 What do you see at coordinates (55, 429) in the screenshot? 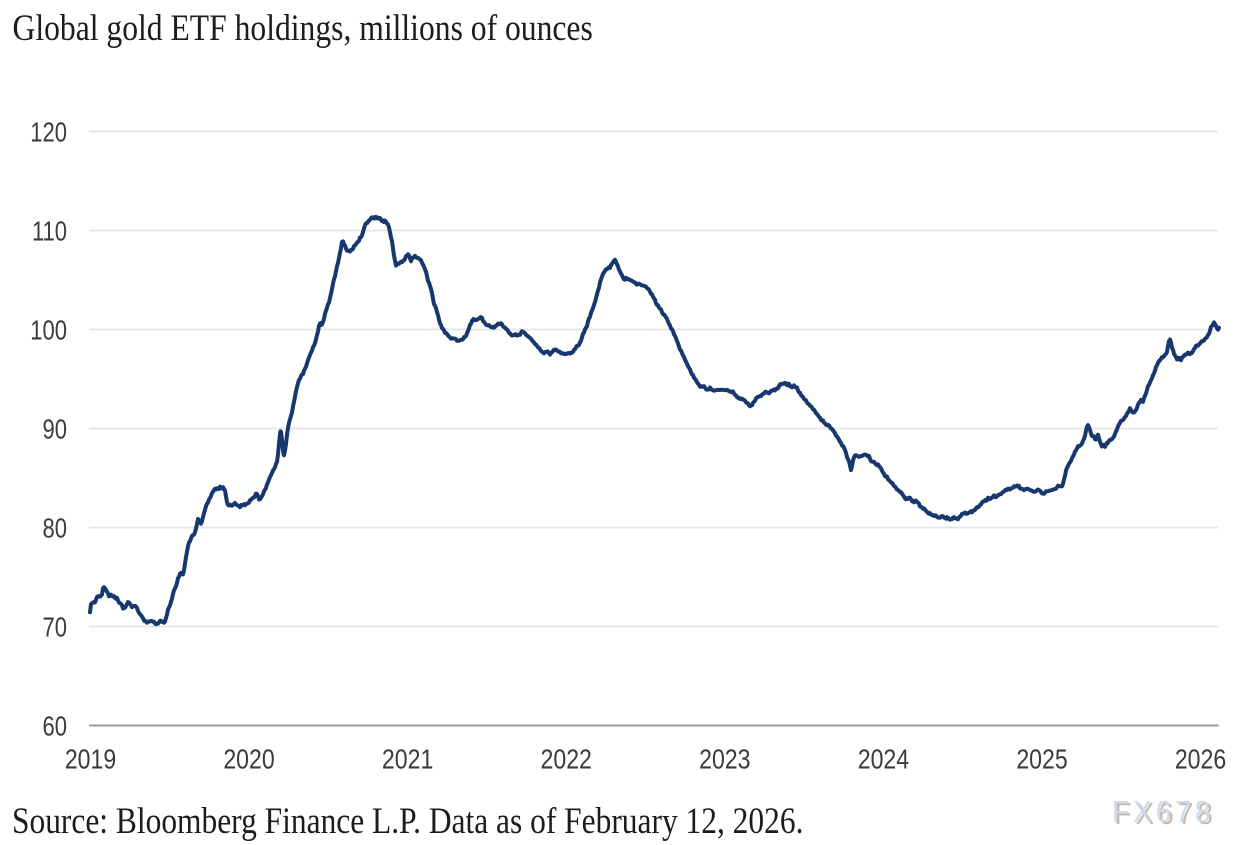
I see `svg-text: 90` at bounding box center [55, 429].